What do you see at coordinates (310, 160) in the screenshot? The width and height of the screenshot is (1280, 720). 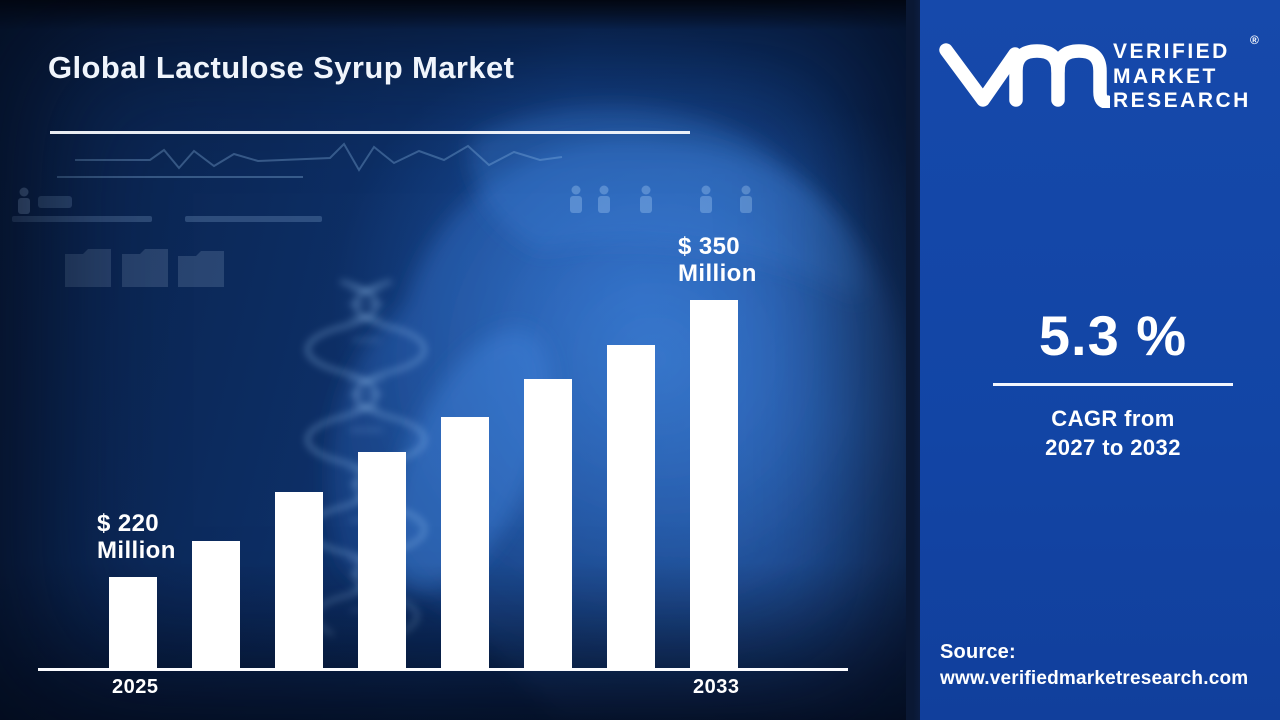 I see `ecg-line-icon` at bounding box center [310, 160].